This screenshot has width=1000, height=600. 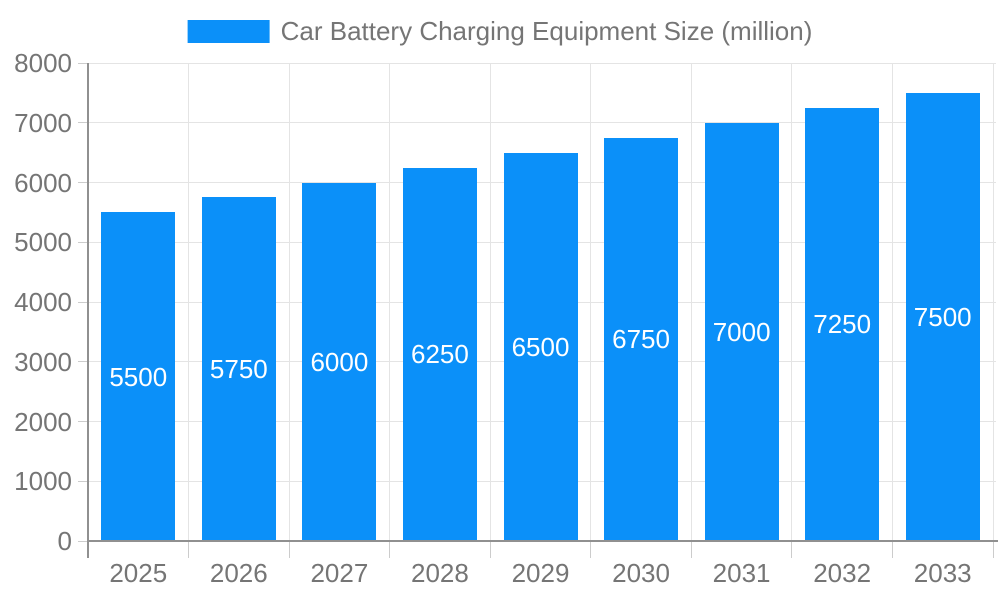 I want to click on bar-2026, so click(x=238, y=369).